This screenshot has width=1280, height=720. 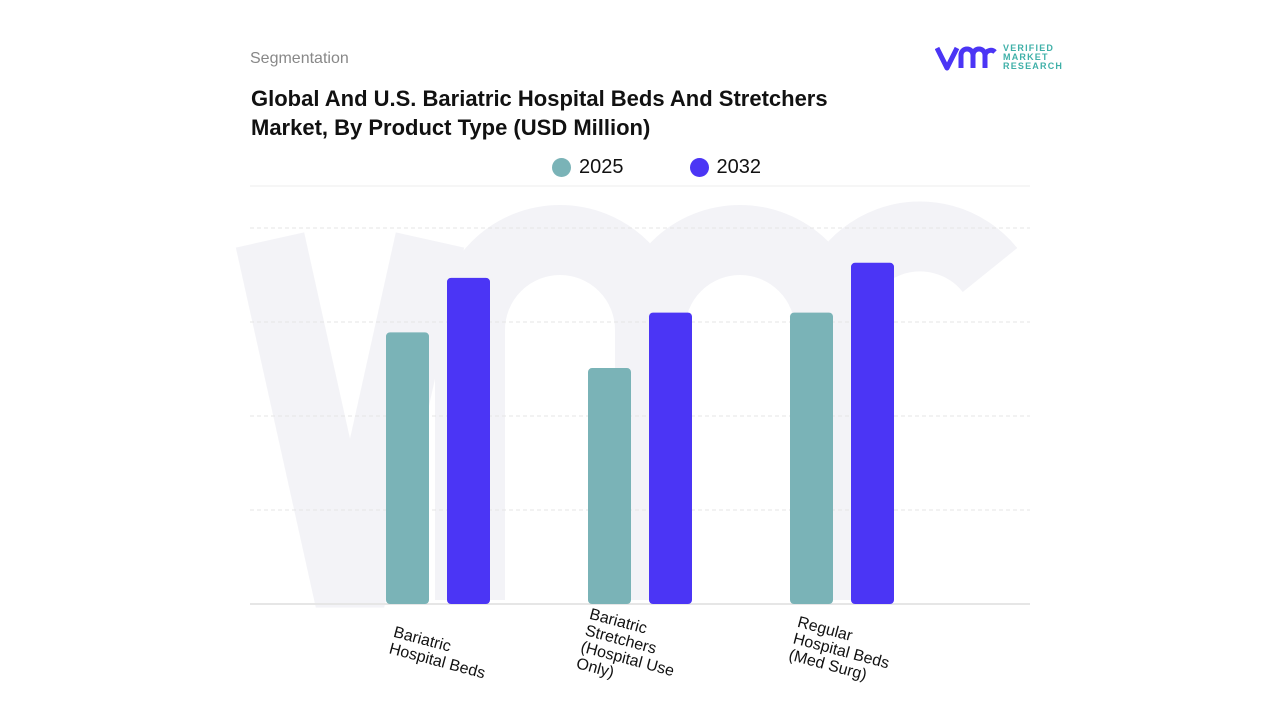 What do you see at coordinates (1026, 57) in the screenshot?
I see `logo-text-2: MARKET` at bounding box center [1026, 57].